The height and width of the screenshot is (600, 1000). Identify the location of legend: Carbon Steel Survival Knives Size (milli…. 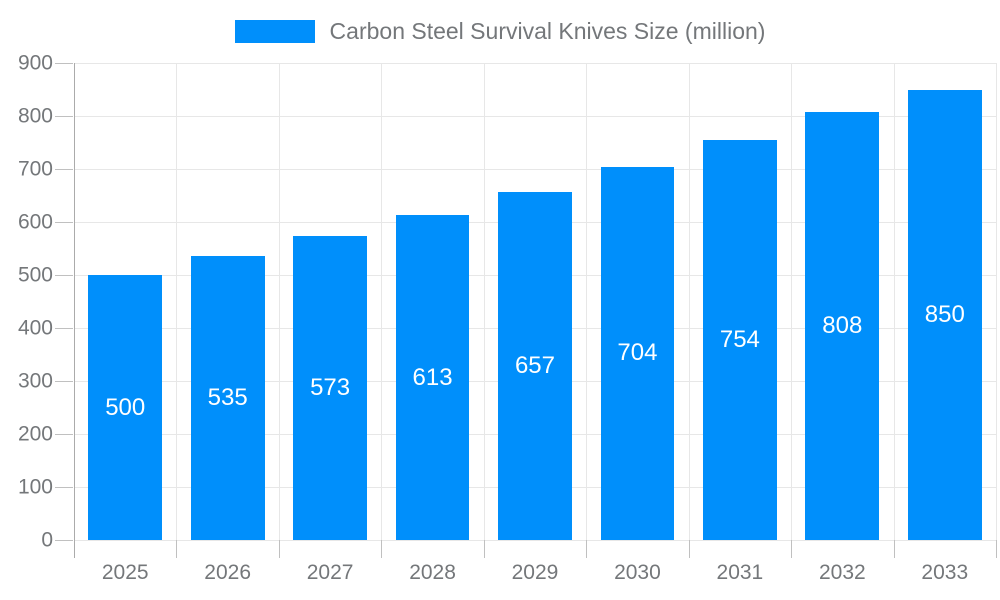
(500, 31).